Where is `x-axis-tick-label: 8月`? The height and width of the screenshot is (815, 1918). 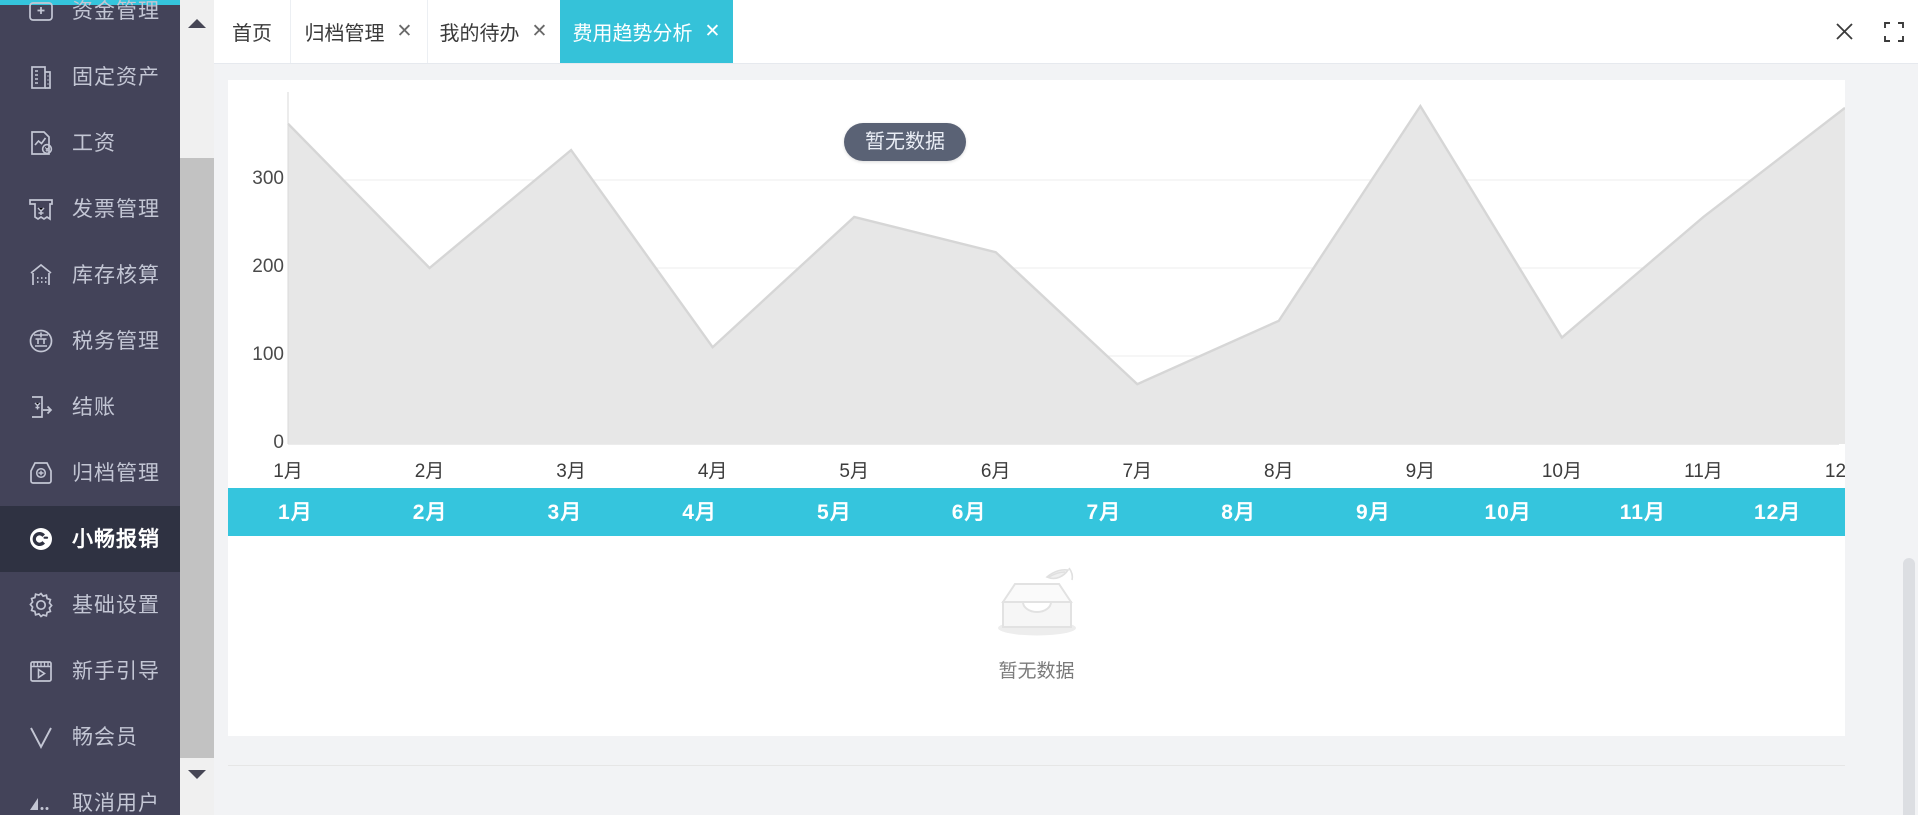
x-axis-tick-label: 8月 is located at coordinates (1279, 471).